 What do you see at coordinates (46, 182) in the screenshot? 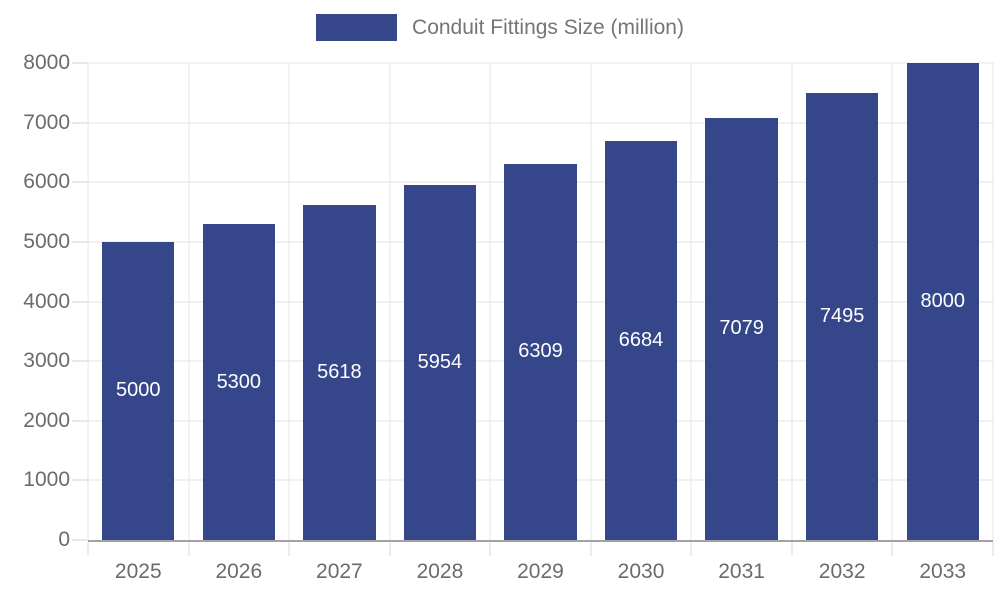
I see `y-axis-label: 6000` at bounding box center [46, 182].